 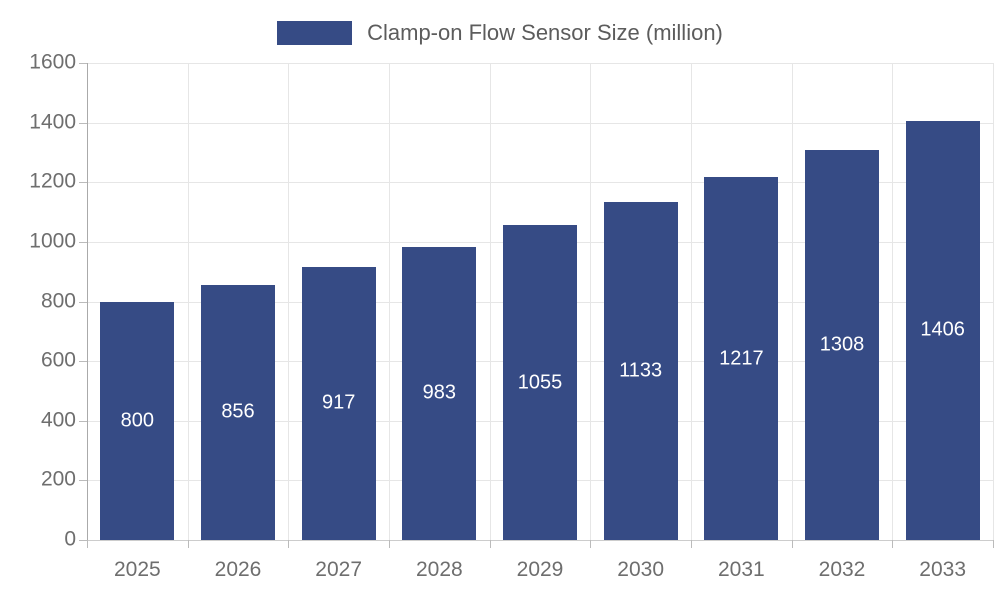 I want to click on bar: 800, so click(x=137, y=420).